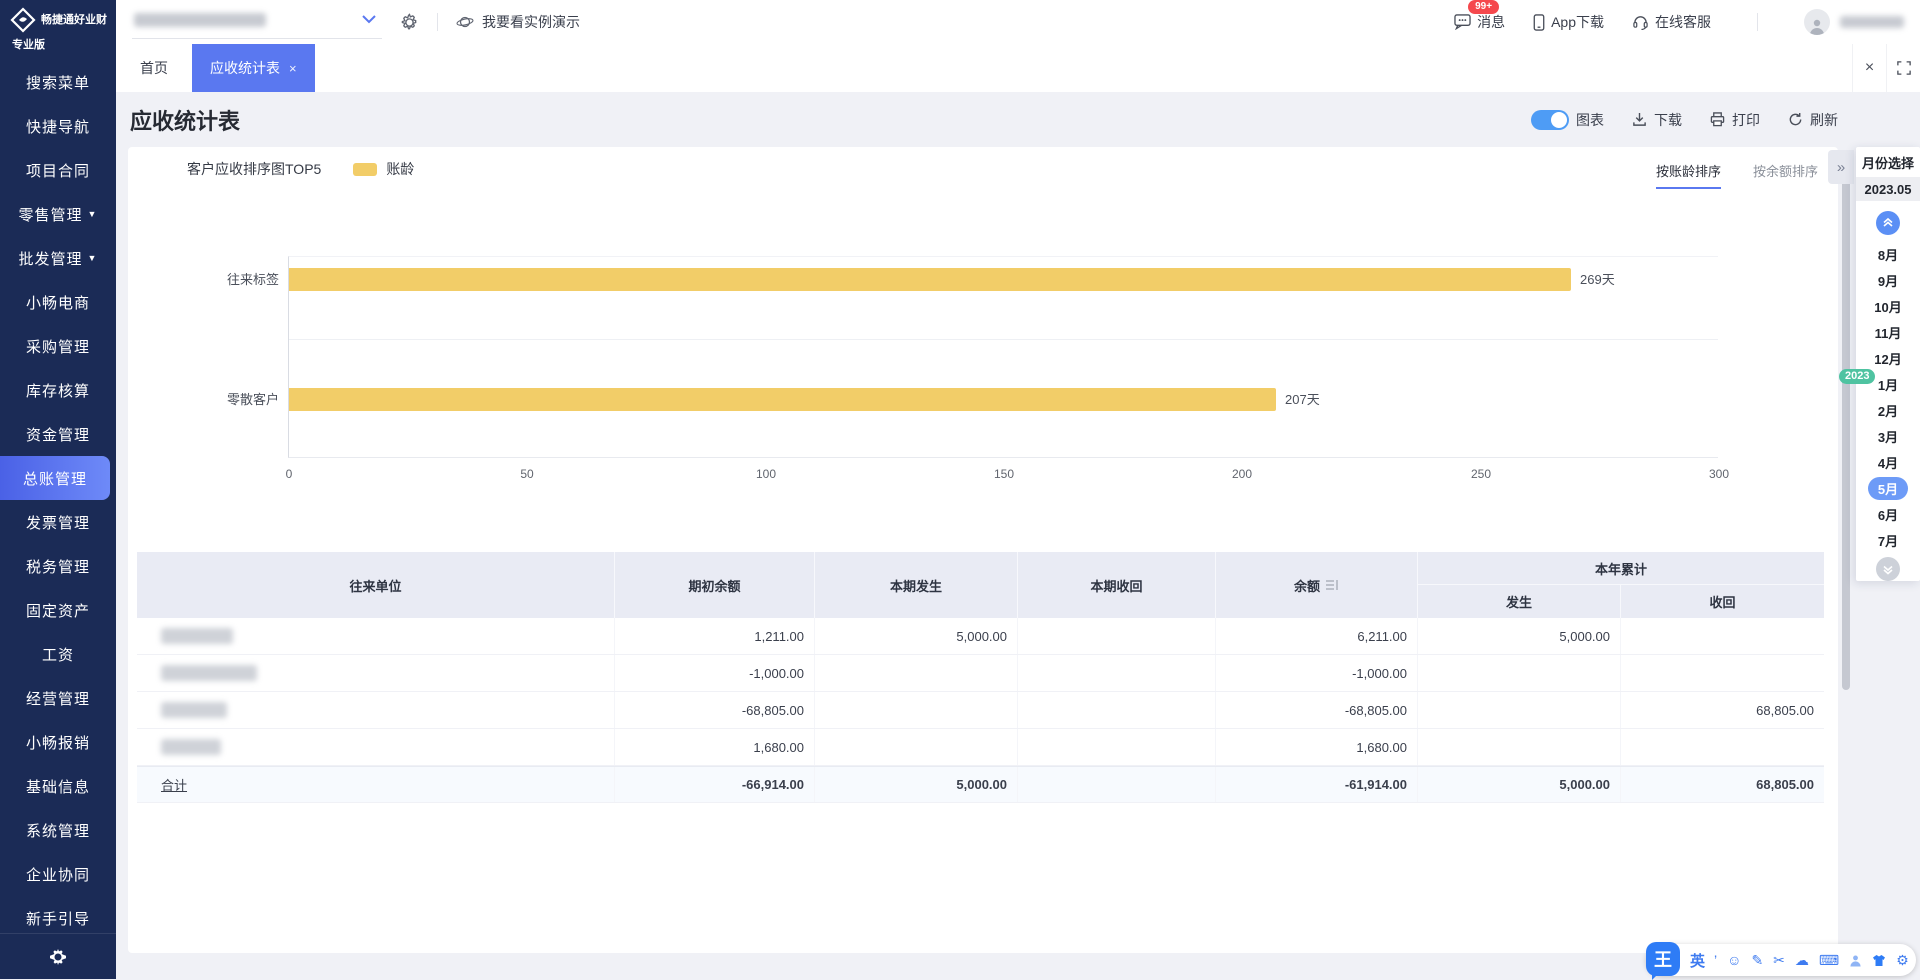  I want to click on sidebar-item-label: 搜索菜单, so click(57, 83).